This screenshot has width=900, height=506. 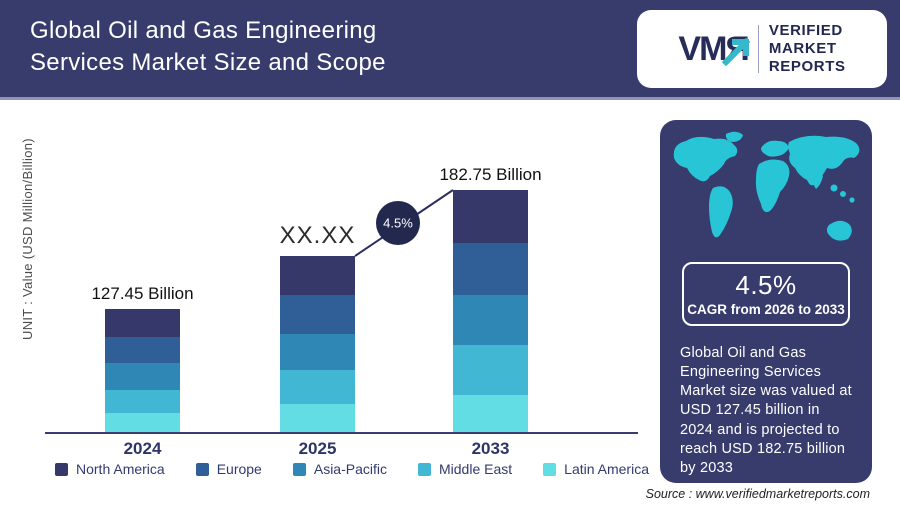 What do you see at coordinates (317, 235) in the screenshot?
I see `bar-value-label-2025: XX.XX` at bounding box center [317, 235].